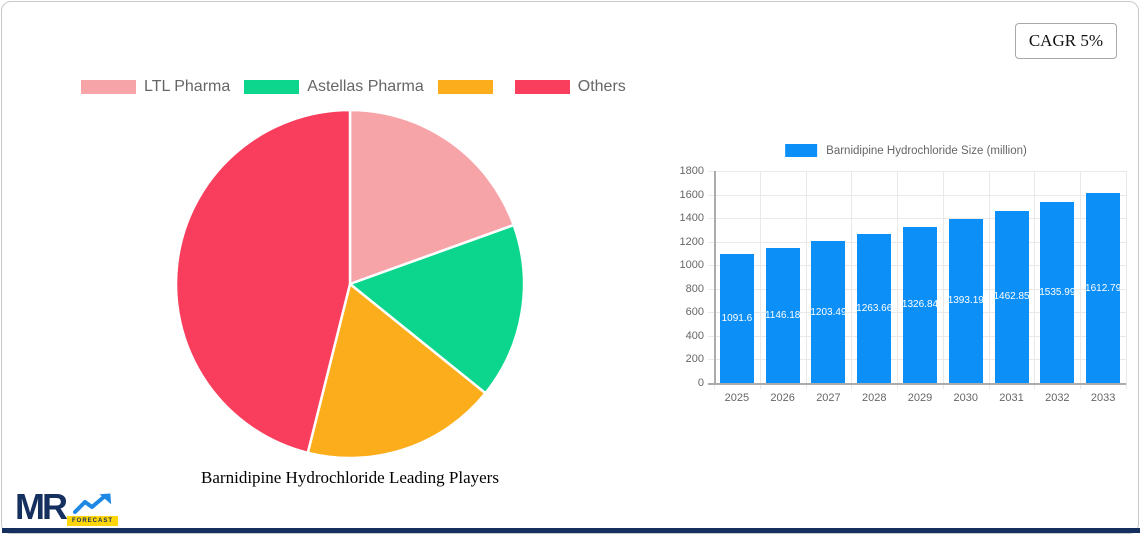 The width and height of the screenshot is (1140, 535). Describe the element at coordinates (1065, 41) in the screenshot. I see `cagr-badge: CAGR 5%` at that location.